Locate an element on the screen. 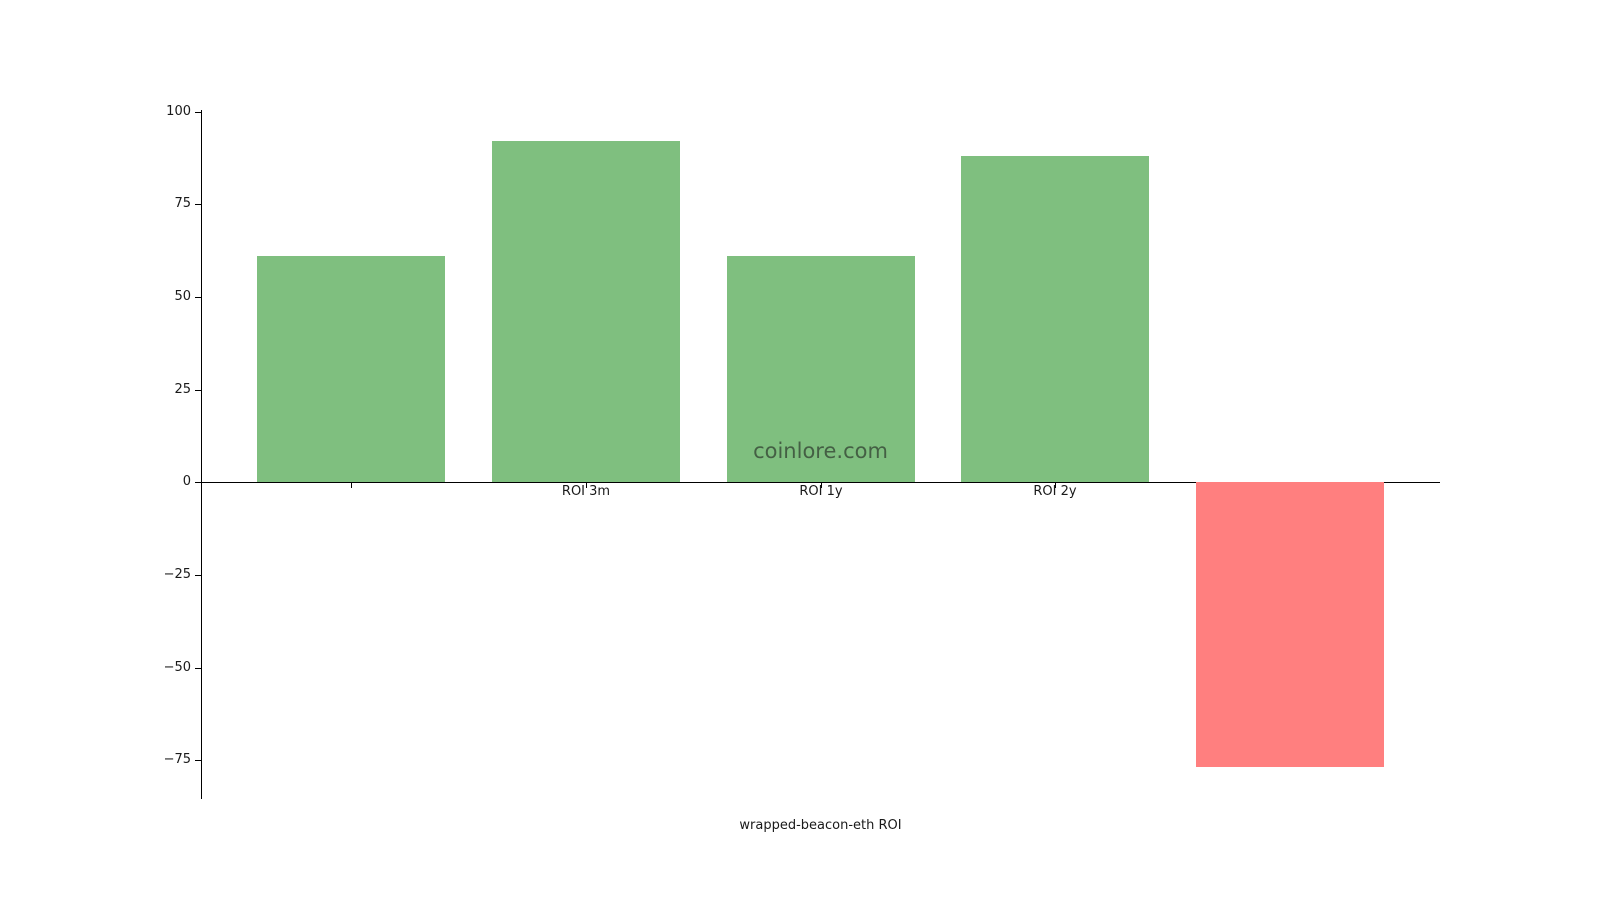 The height and width of the screenshot is (900, 1600). x-tick-label: ROI 1y is located at coordinates (821, 491).